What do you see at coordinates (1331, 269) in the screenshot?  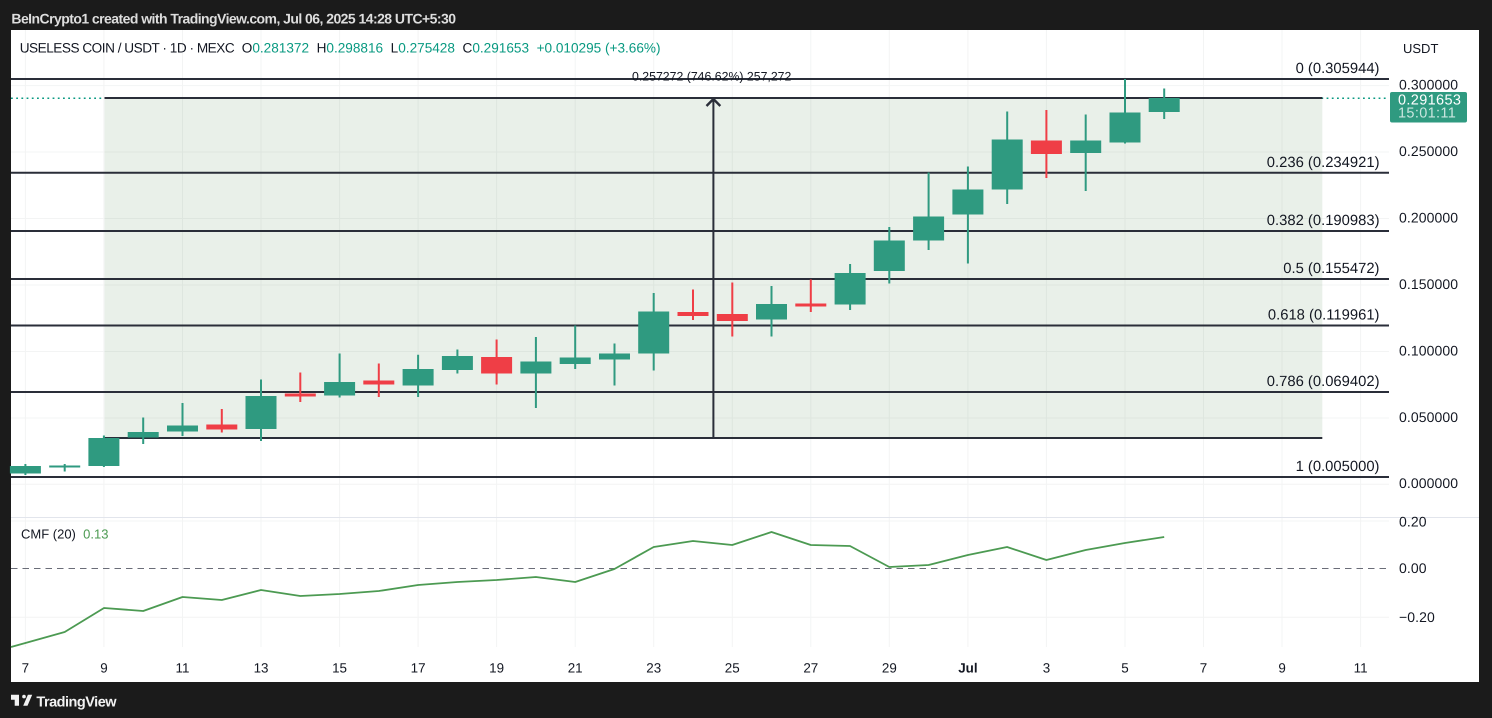 I see `svg-text: 0.5 (0.155472)` at bounding box center [1331, 269].